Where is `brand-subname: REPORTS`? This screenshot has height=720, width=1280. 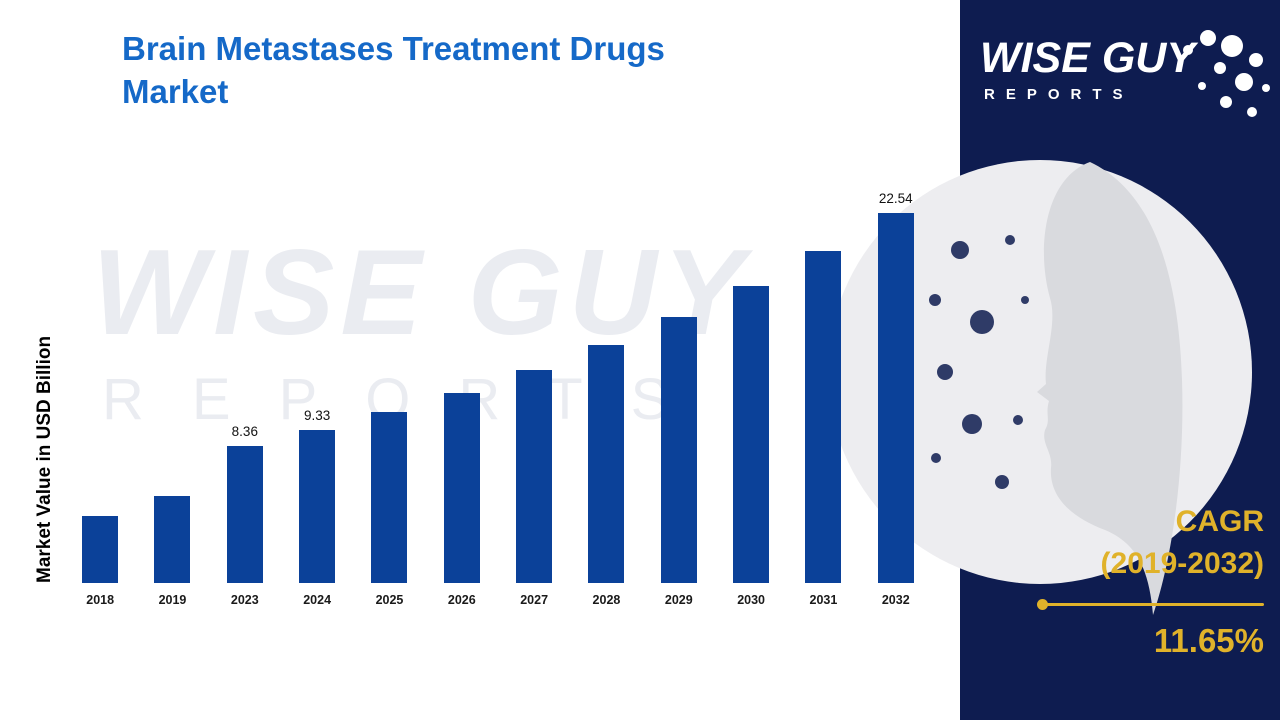
brand-subname: REPORTS is located at coordinates (1059, 94).